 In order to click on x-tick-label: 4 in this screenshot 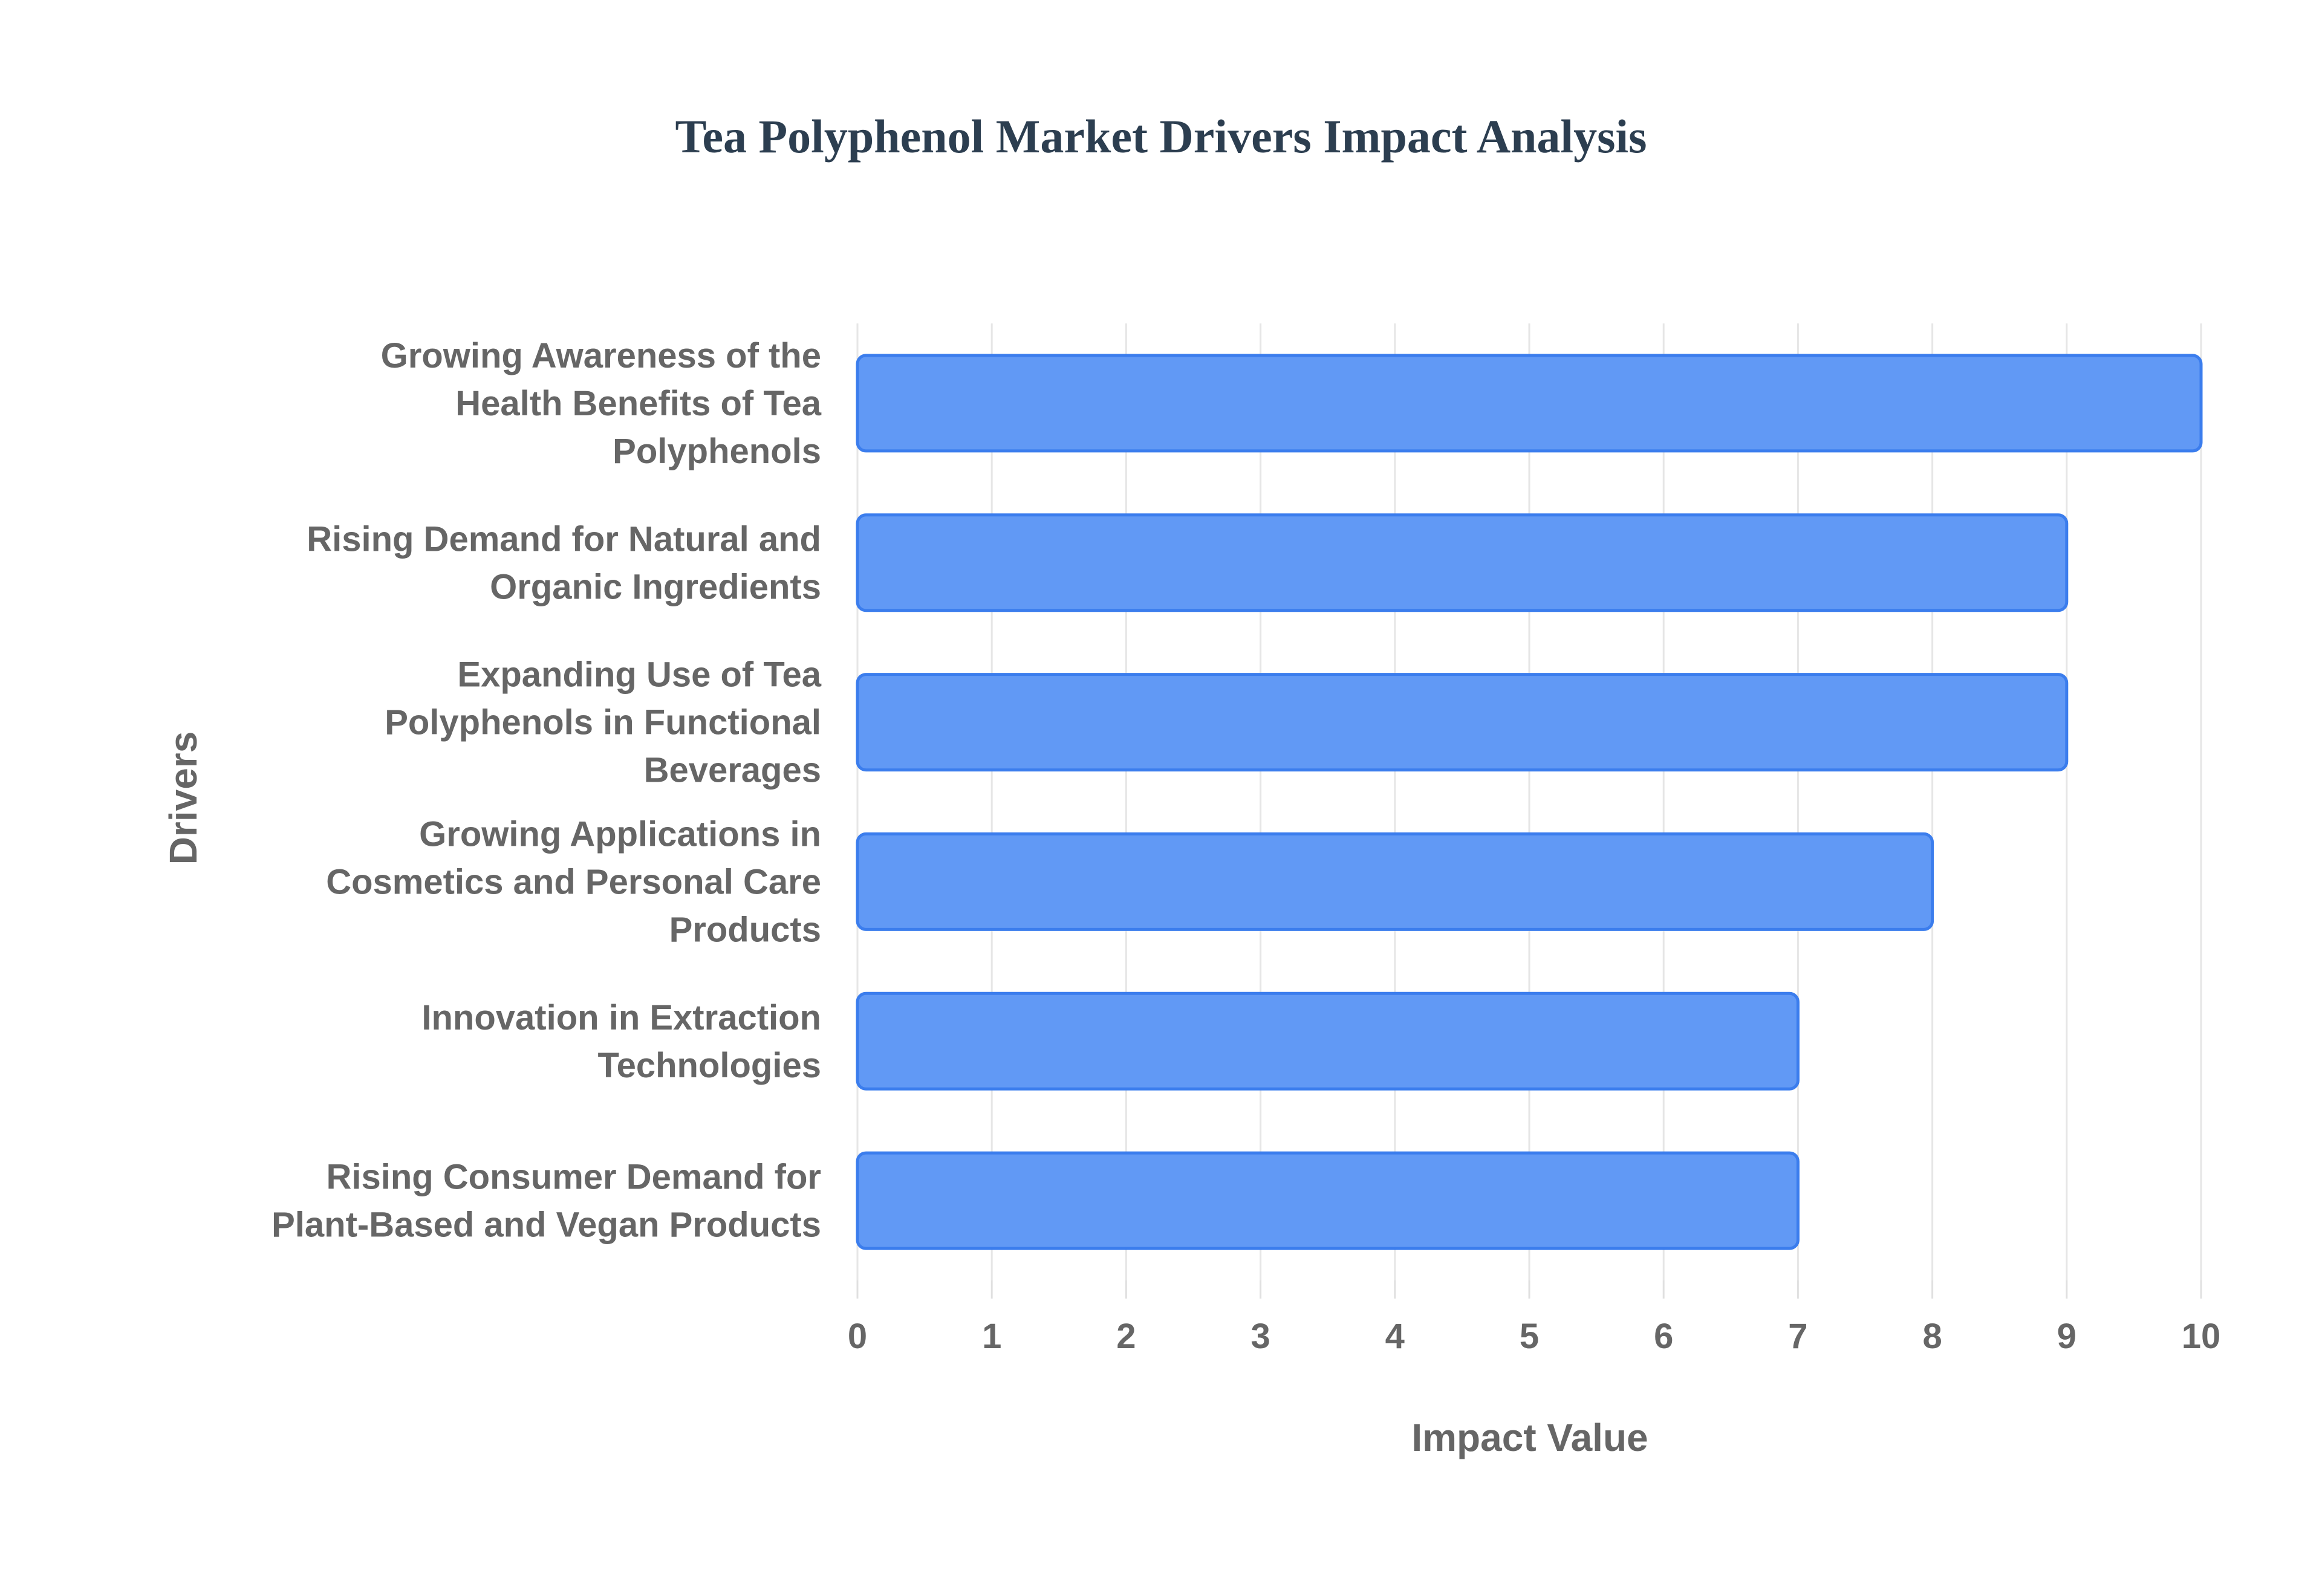, I will do `click(1395, 1336)`.